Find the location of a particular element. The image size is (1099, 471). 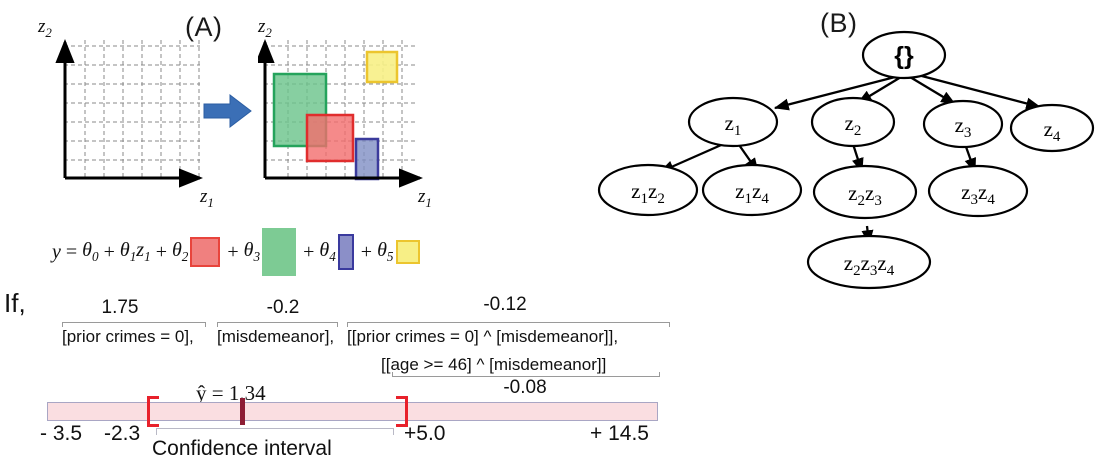

node-z3 is located at coordinates (963, 124).